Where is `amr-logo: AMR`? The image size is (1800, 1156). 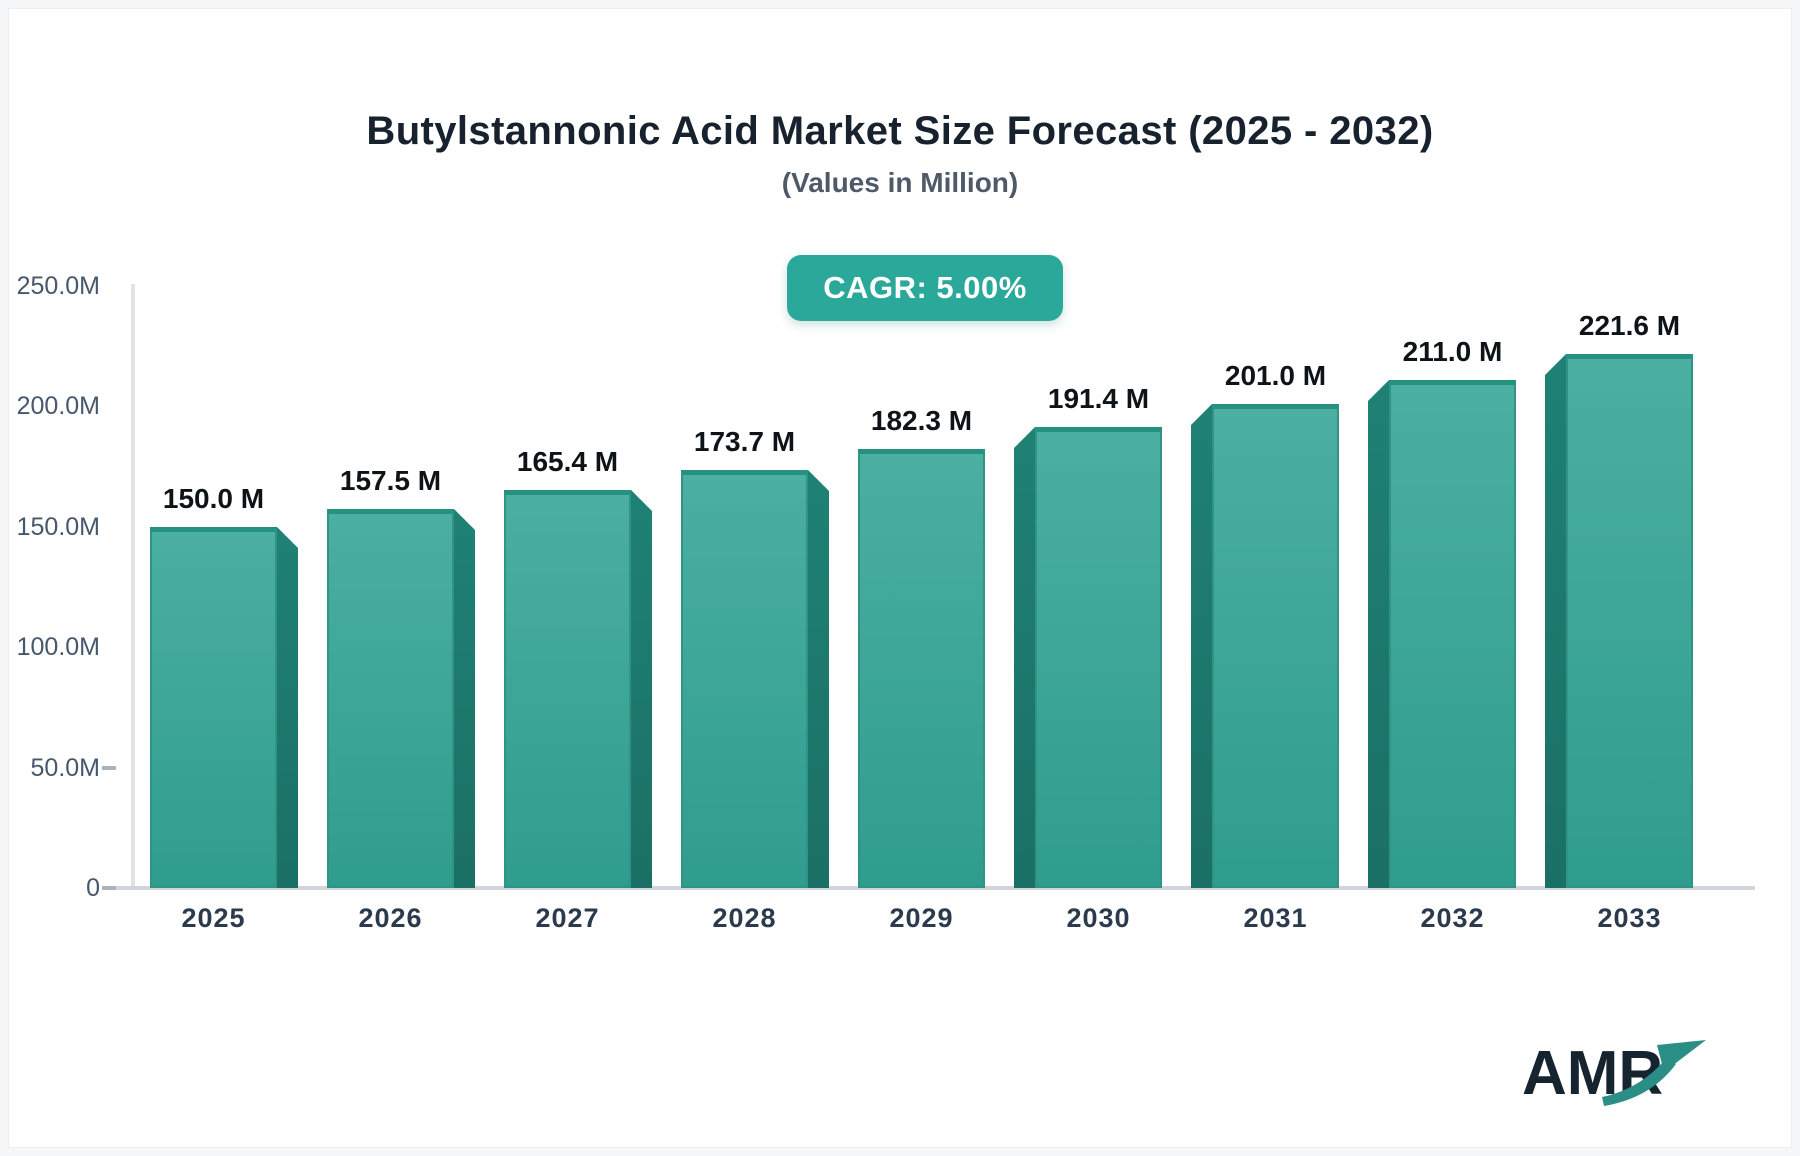
amr-logo: AMR is located at coordinates (1614, 1073).